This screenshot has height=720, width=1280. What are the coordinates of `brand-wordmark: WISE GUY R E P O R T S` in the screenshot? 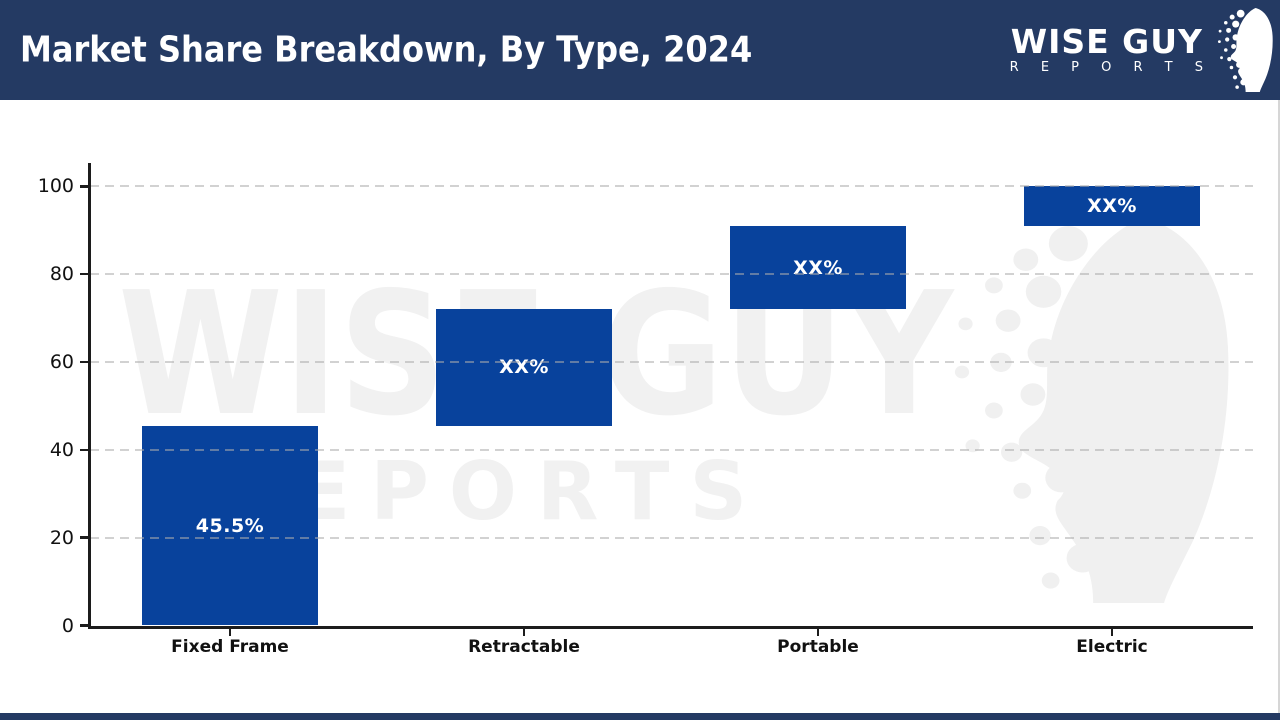 It's located at (1107, 48).